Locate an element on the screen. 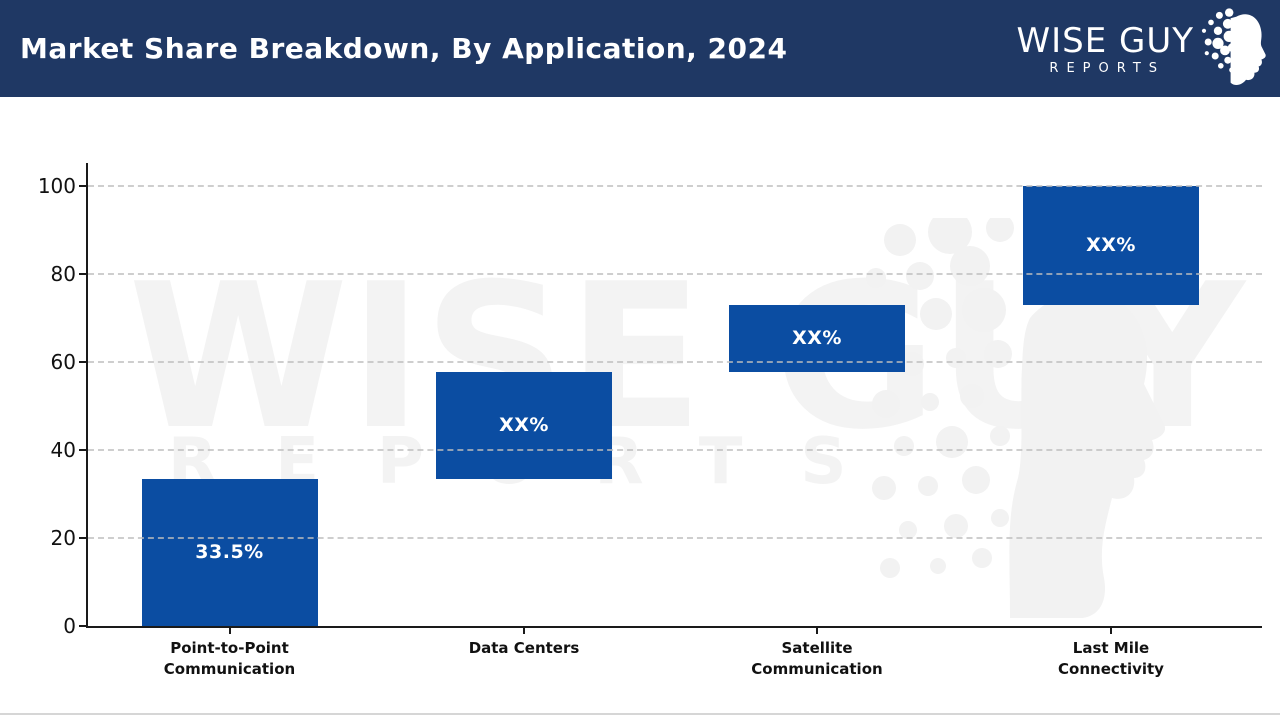 The image size is (1280, 720). x-axis-line is located at coordinates (674, 627).